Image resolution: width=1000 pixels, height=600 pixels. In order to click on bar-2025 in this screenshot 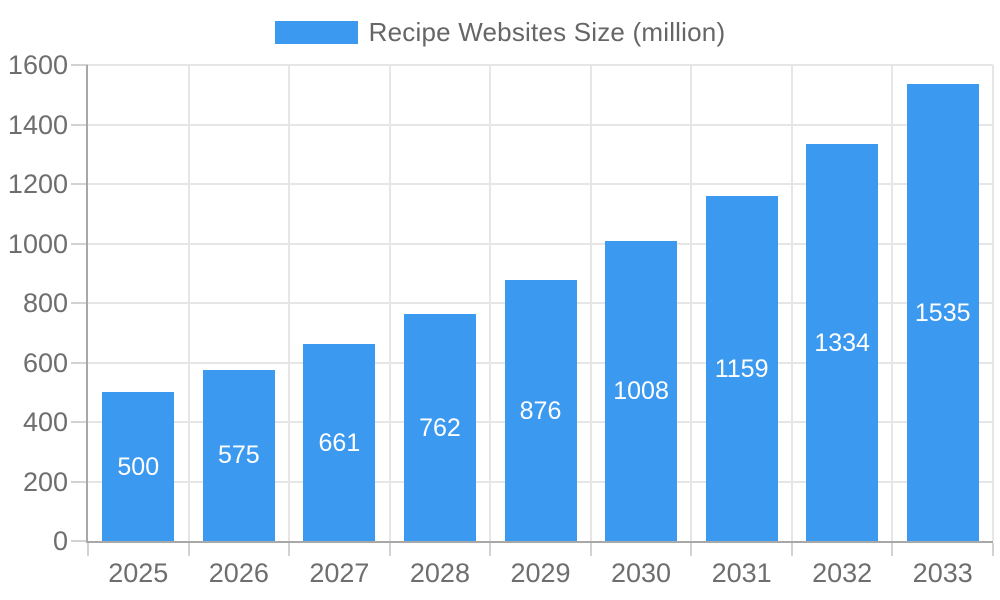, I will do `click(138, 466)`.